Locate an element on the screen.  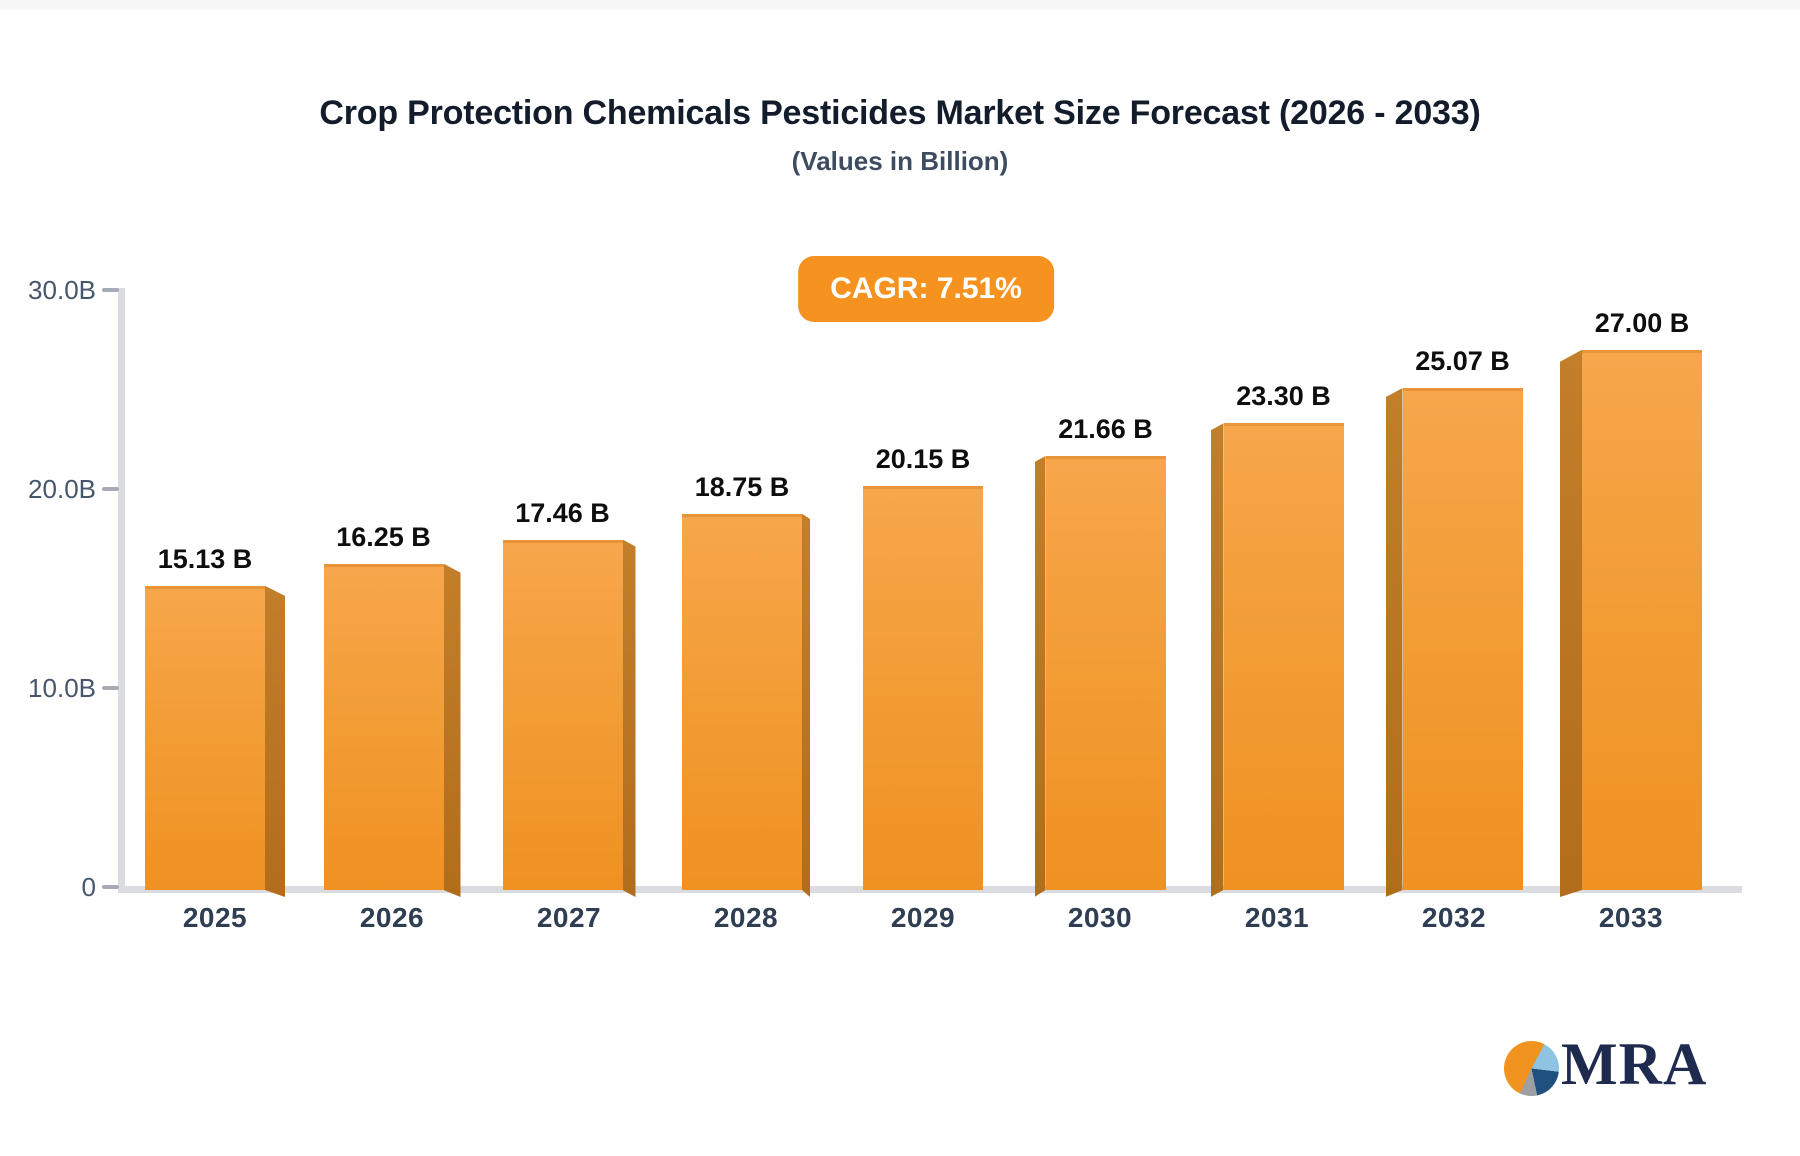
bar-value-label: 27.00 B is located at coordinates (1642, 322).